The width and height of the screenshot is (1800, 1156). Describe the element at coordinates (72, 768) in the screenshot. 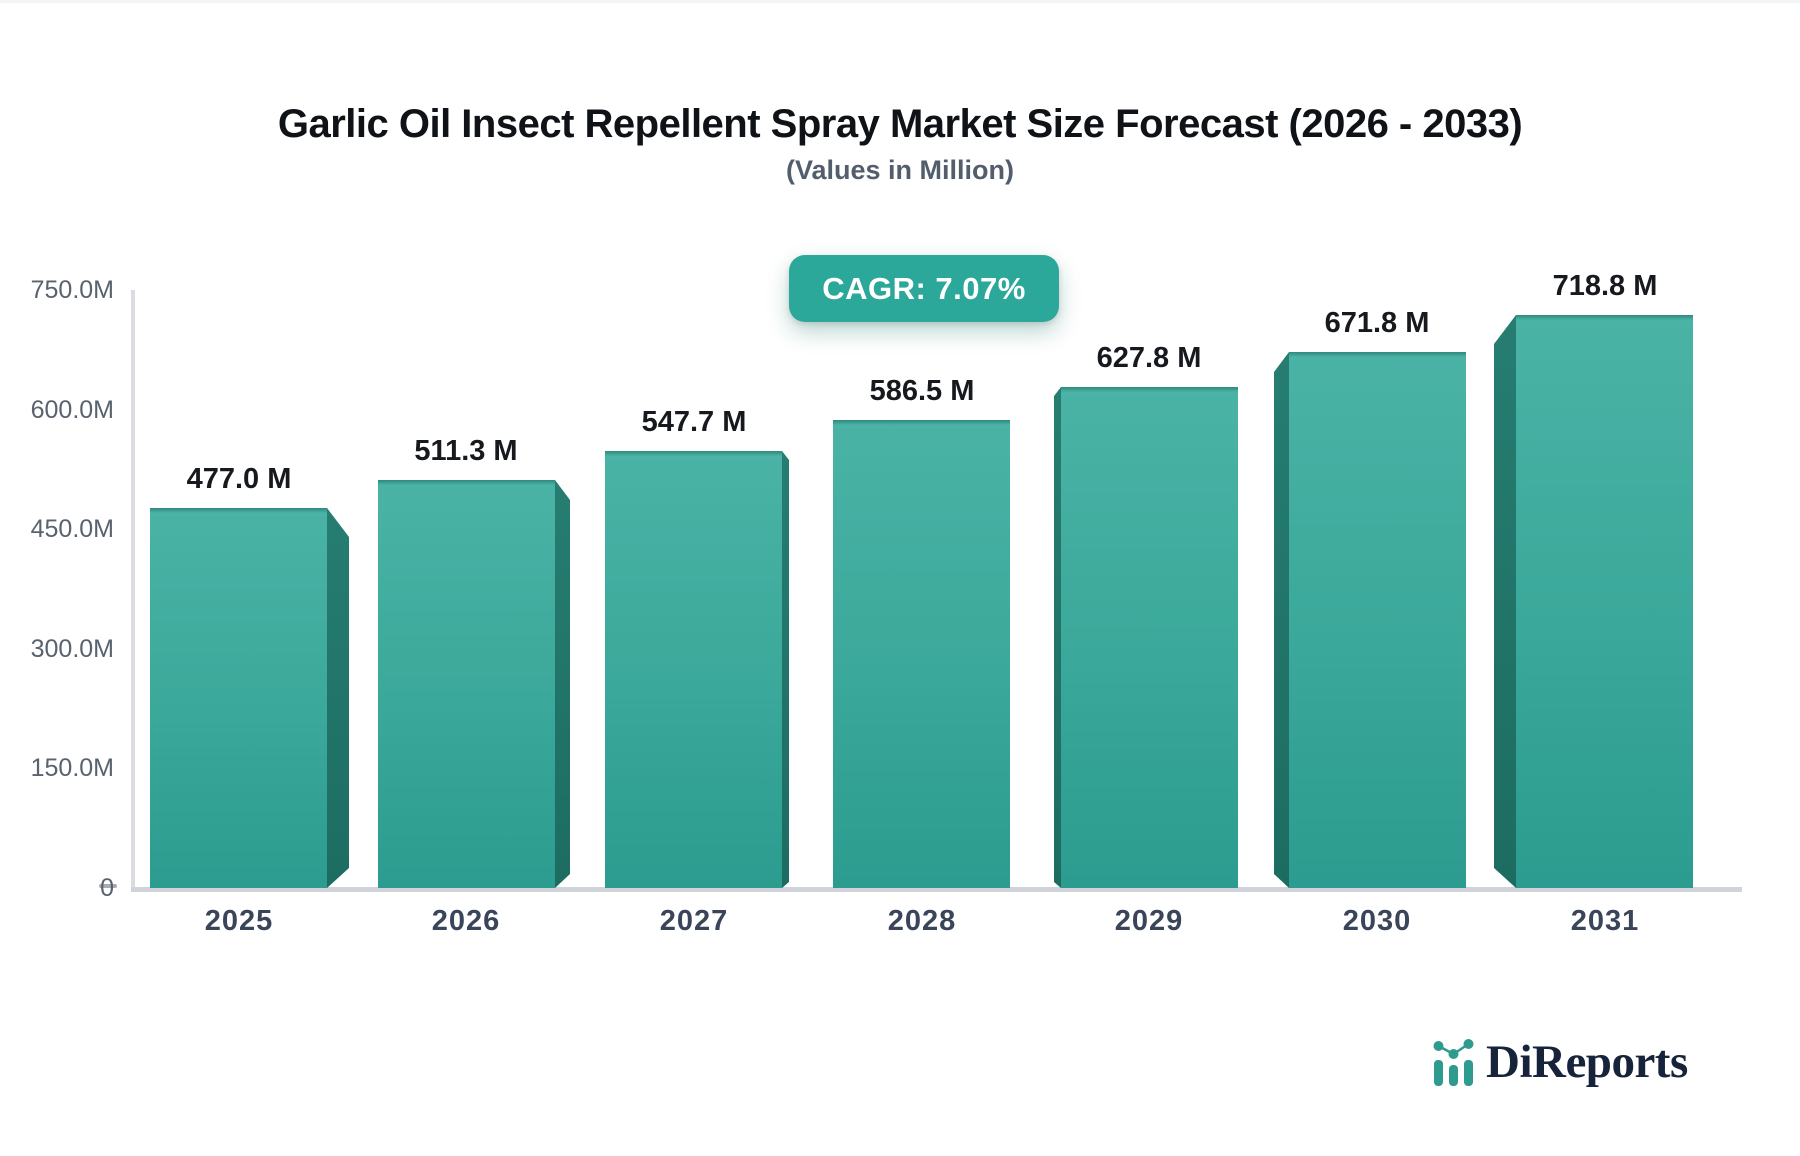

I see `y-tick-label-150.0M: 150.0M` at that location.